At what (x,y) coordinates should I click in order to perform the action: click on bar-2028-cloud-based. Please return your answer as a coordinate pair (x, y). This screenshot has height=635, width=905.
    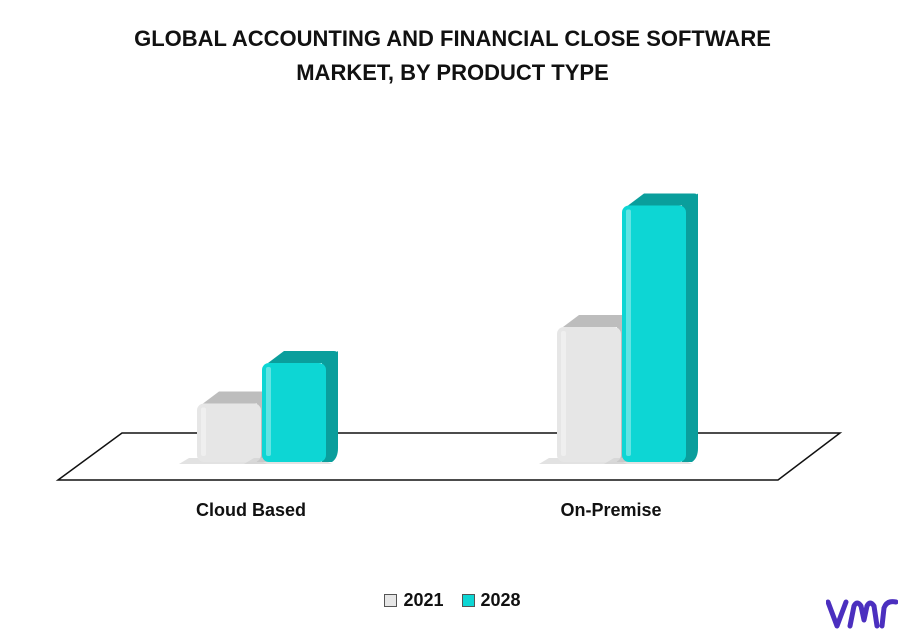
    Looking at the image, I should click on (291, 407).